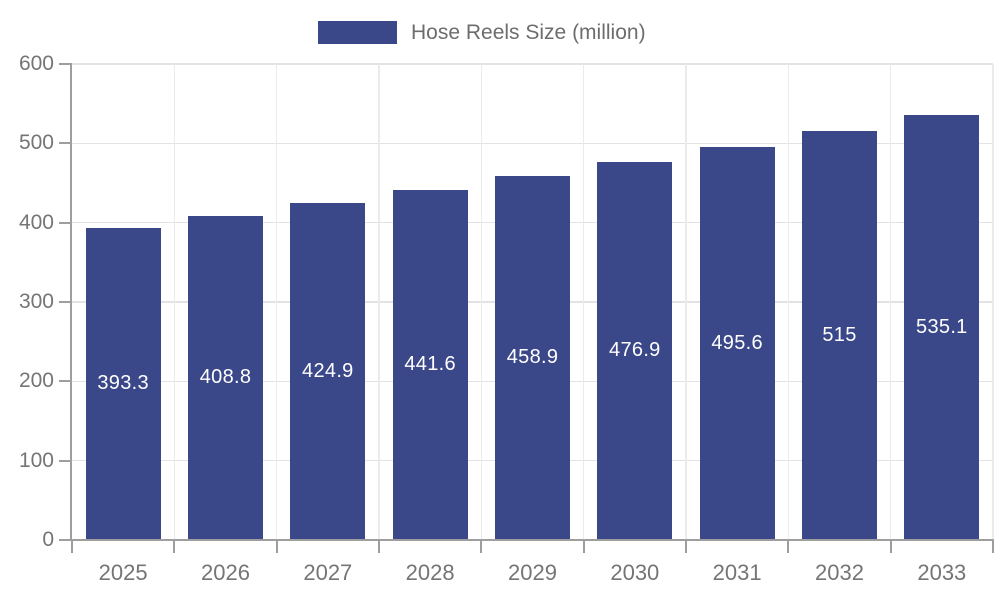  I want to click on bar-2032: 515, so click(839, 335).